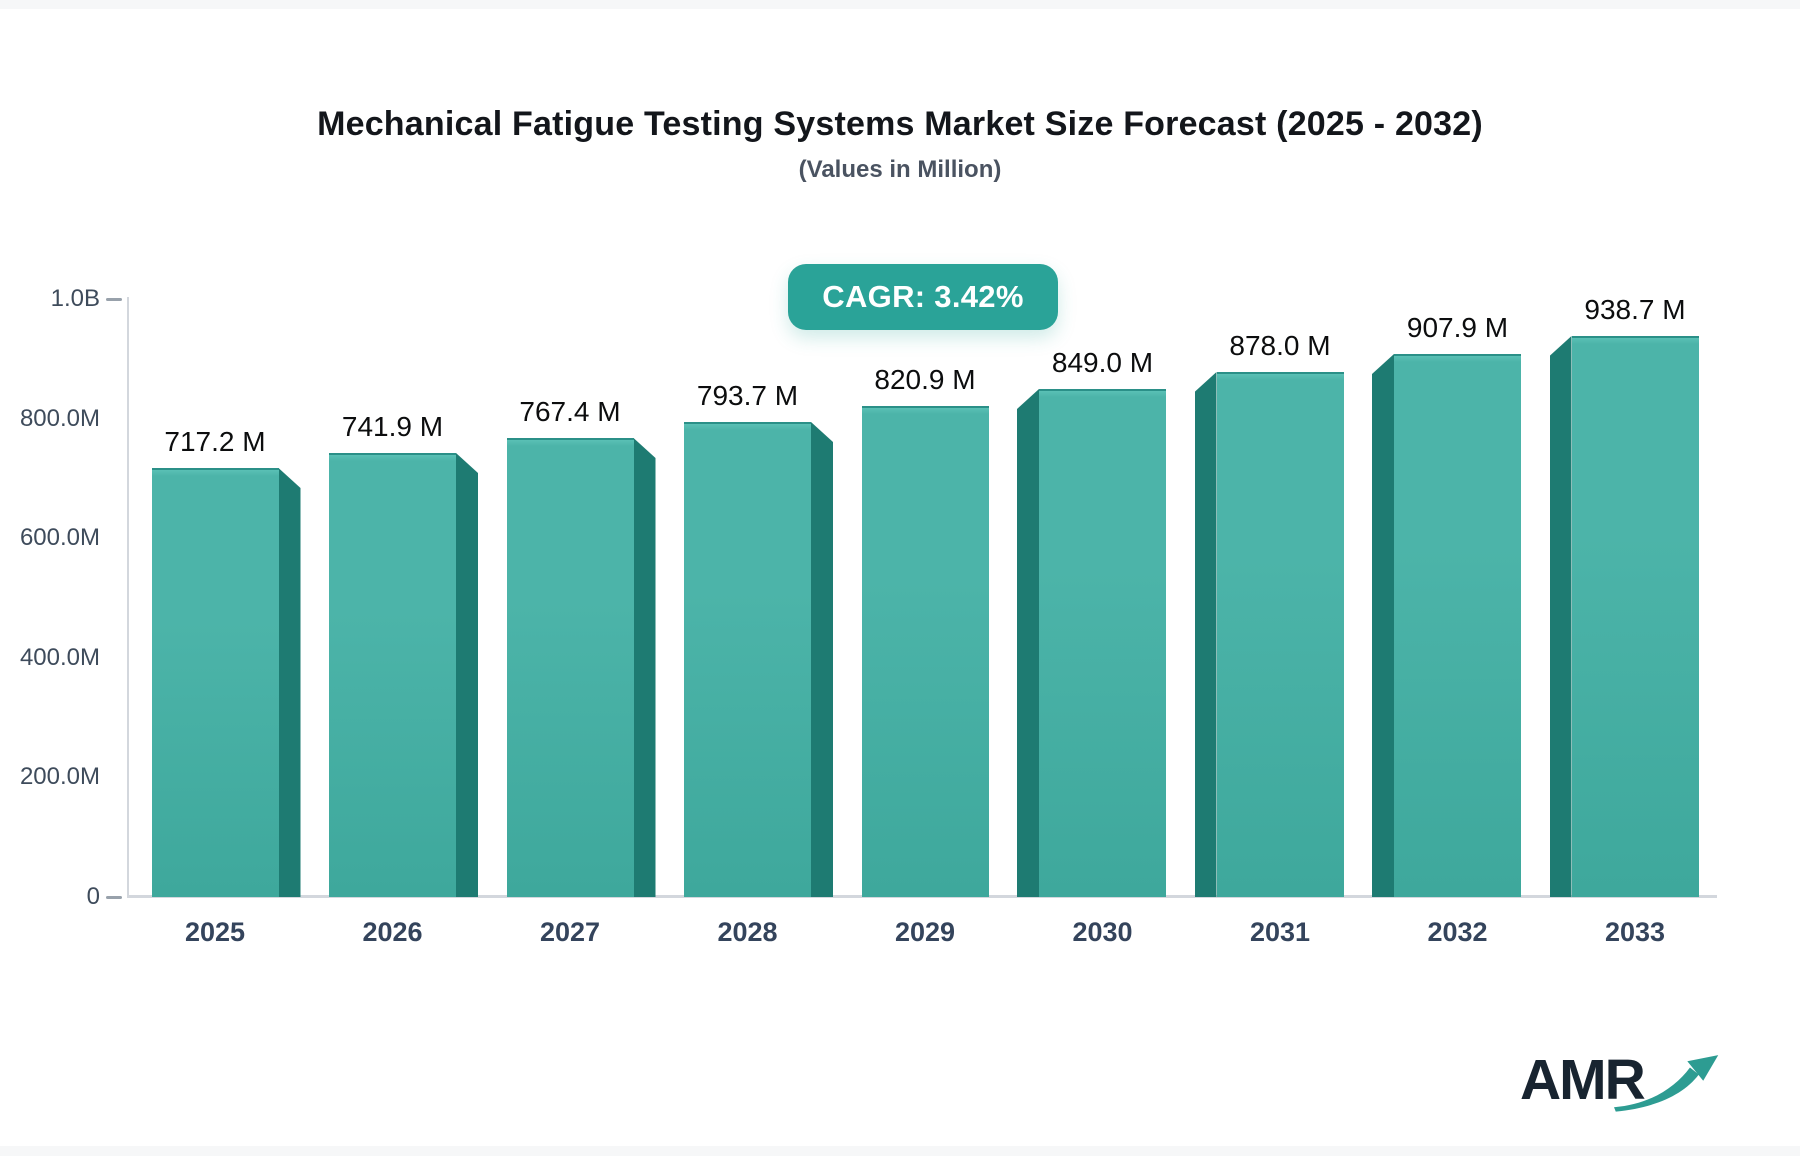 The width and height of the screenshot is (1800, 1156). What do you see at coordinates (392, 932) in the screenshot?
I see `x-axis-label-2026: 2026` at bounding box center [392, 932].